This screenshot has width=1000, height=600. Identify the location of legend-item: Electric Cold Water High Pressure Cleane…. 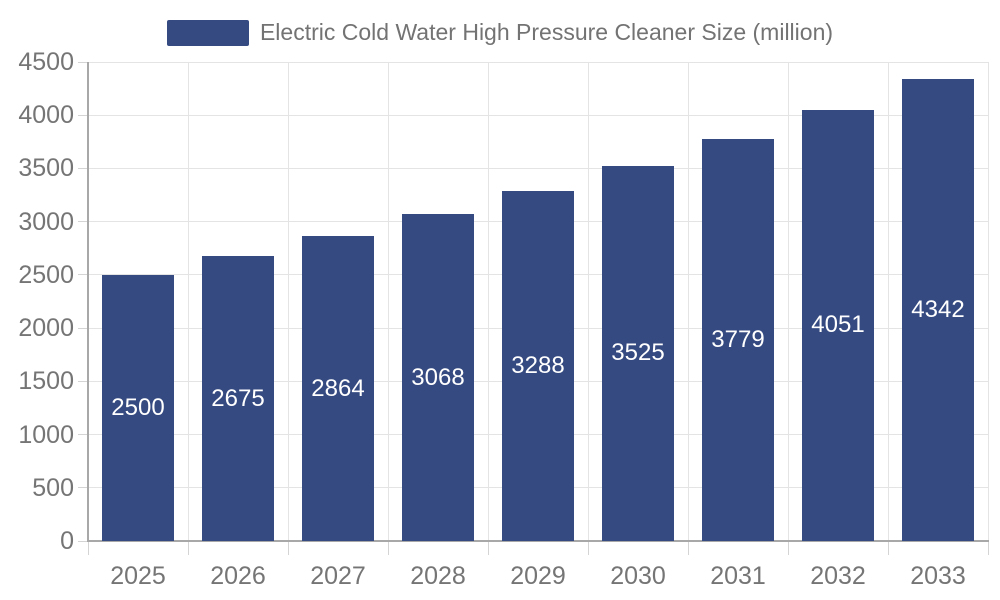
(500, 32).